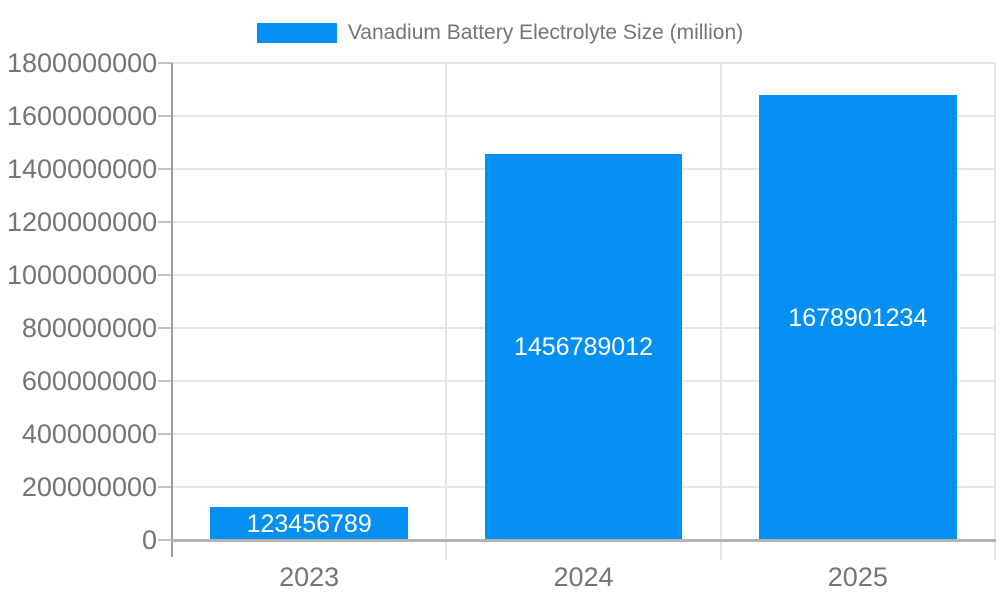 The width and height of the screenshot is (1000, 600). I want to click on y-tick-label: 1800000000, so click(82, 63).